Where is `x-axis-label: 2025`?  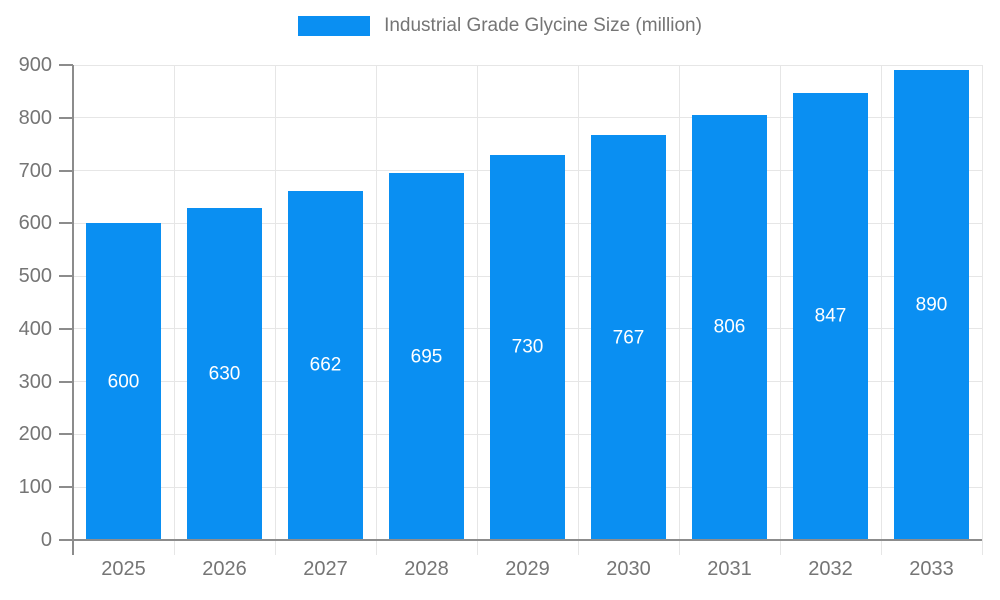 x-axis-label: 2025 is located at coordinates (123, 569).